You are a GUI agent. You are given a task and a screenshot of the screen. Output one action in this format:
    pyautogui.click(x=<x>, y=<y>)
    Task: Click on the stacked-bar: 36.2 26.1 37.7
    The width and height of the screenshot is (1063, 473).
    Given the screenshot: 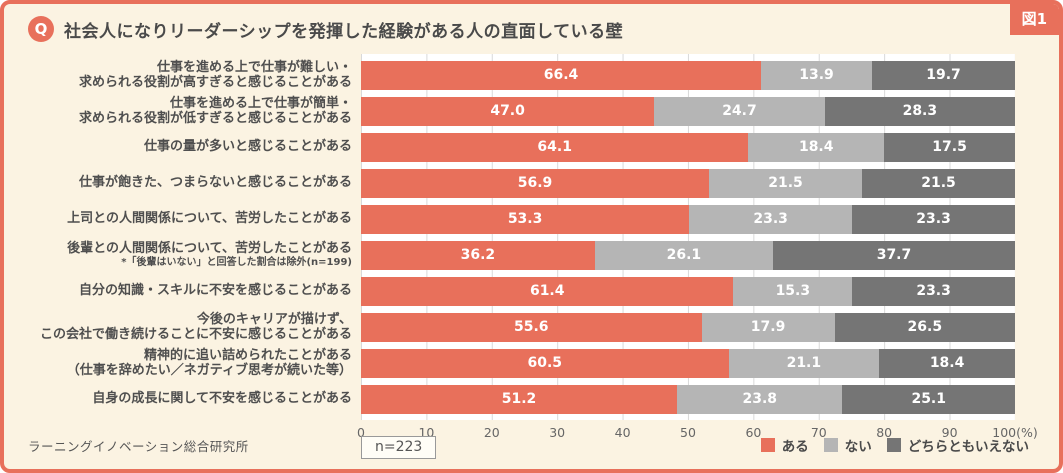 What is the action you would take?
    pyautogui.click(x=688, y=255)
    